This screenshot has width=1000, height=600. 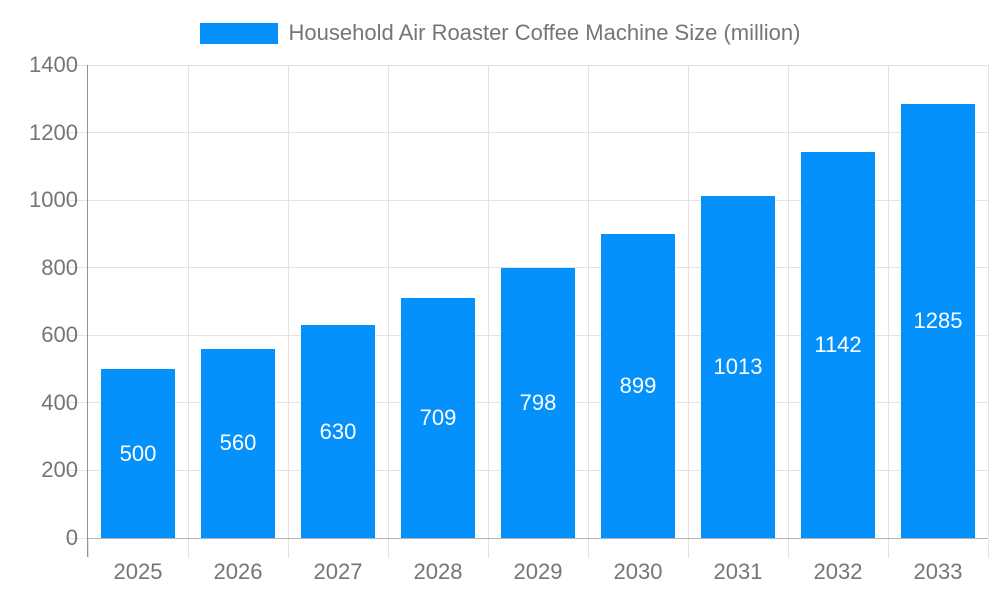 What do you see at coordinates (59, 402) in the screenshot?
I see `y-axis-label: 400` at bounding box center [59, 402].